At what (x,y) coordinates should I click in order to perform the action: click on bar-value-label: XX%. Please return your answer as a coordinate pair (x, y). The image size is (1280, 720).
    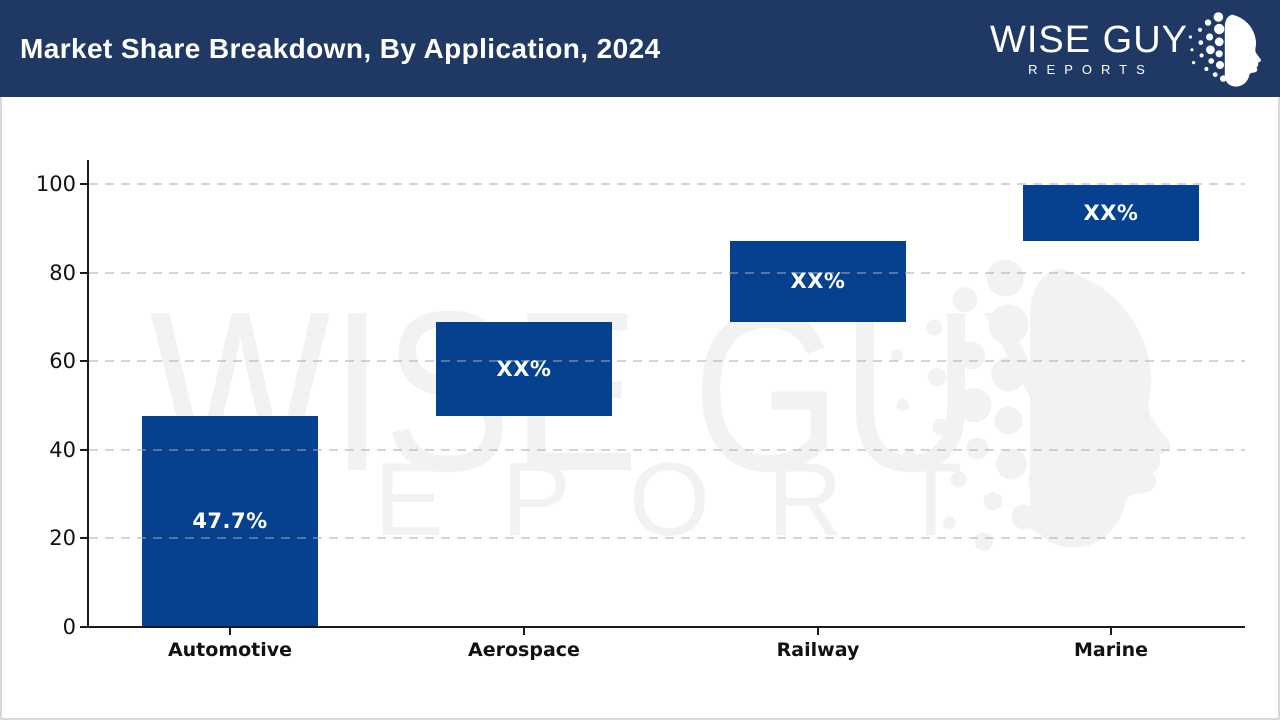
    Looking at the image, I should click on (1111, 212).